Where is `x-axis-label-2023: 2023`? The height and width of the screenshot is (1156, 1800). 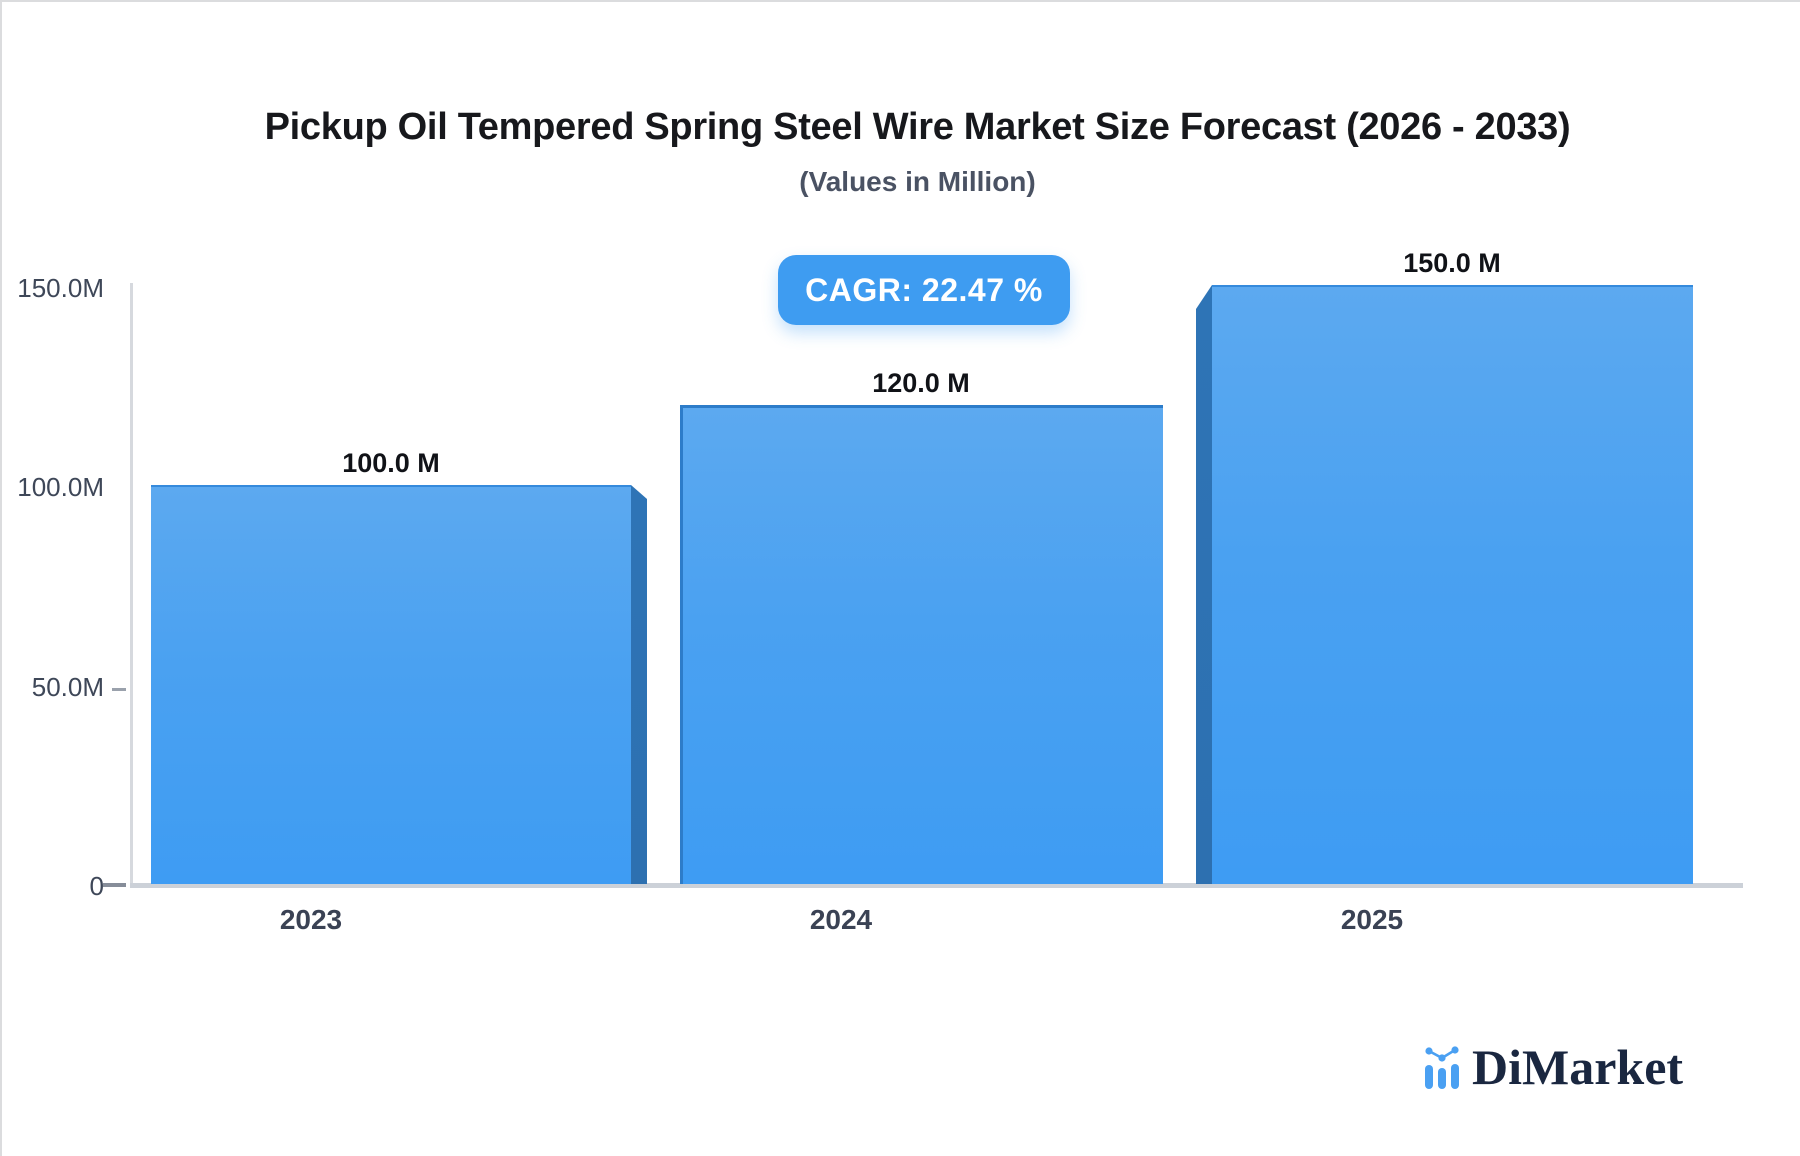
x-axis-label-2023: 2023 is located at coordinates (311, 919).